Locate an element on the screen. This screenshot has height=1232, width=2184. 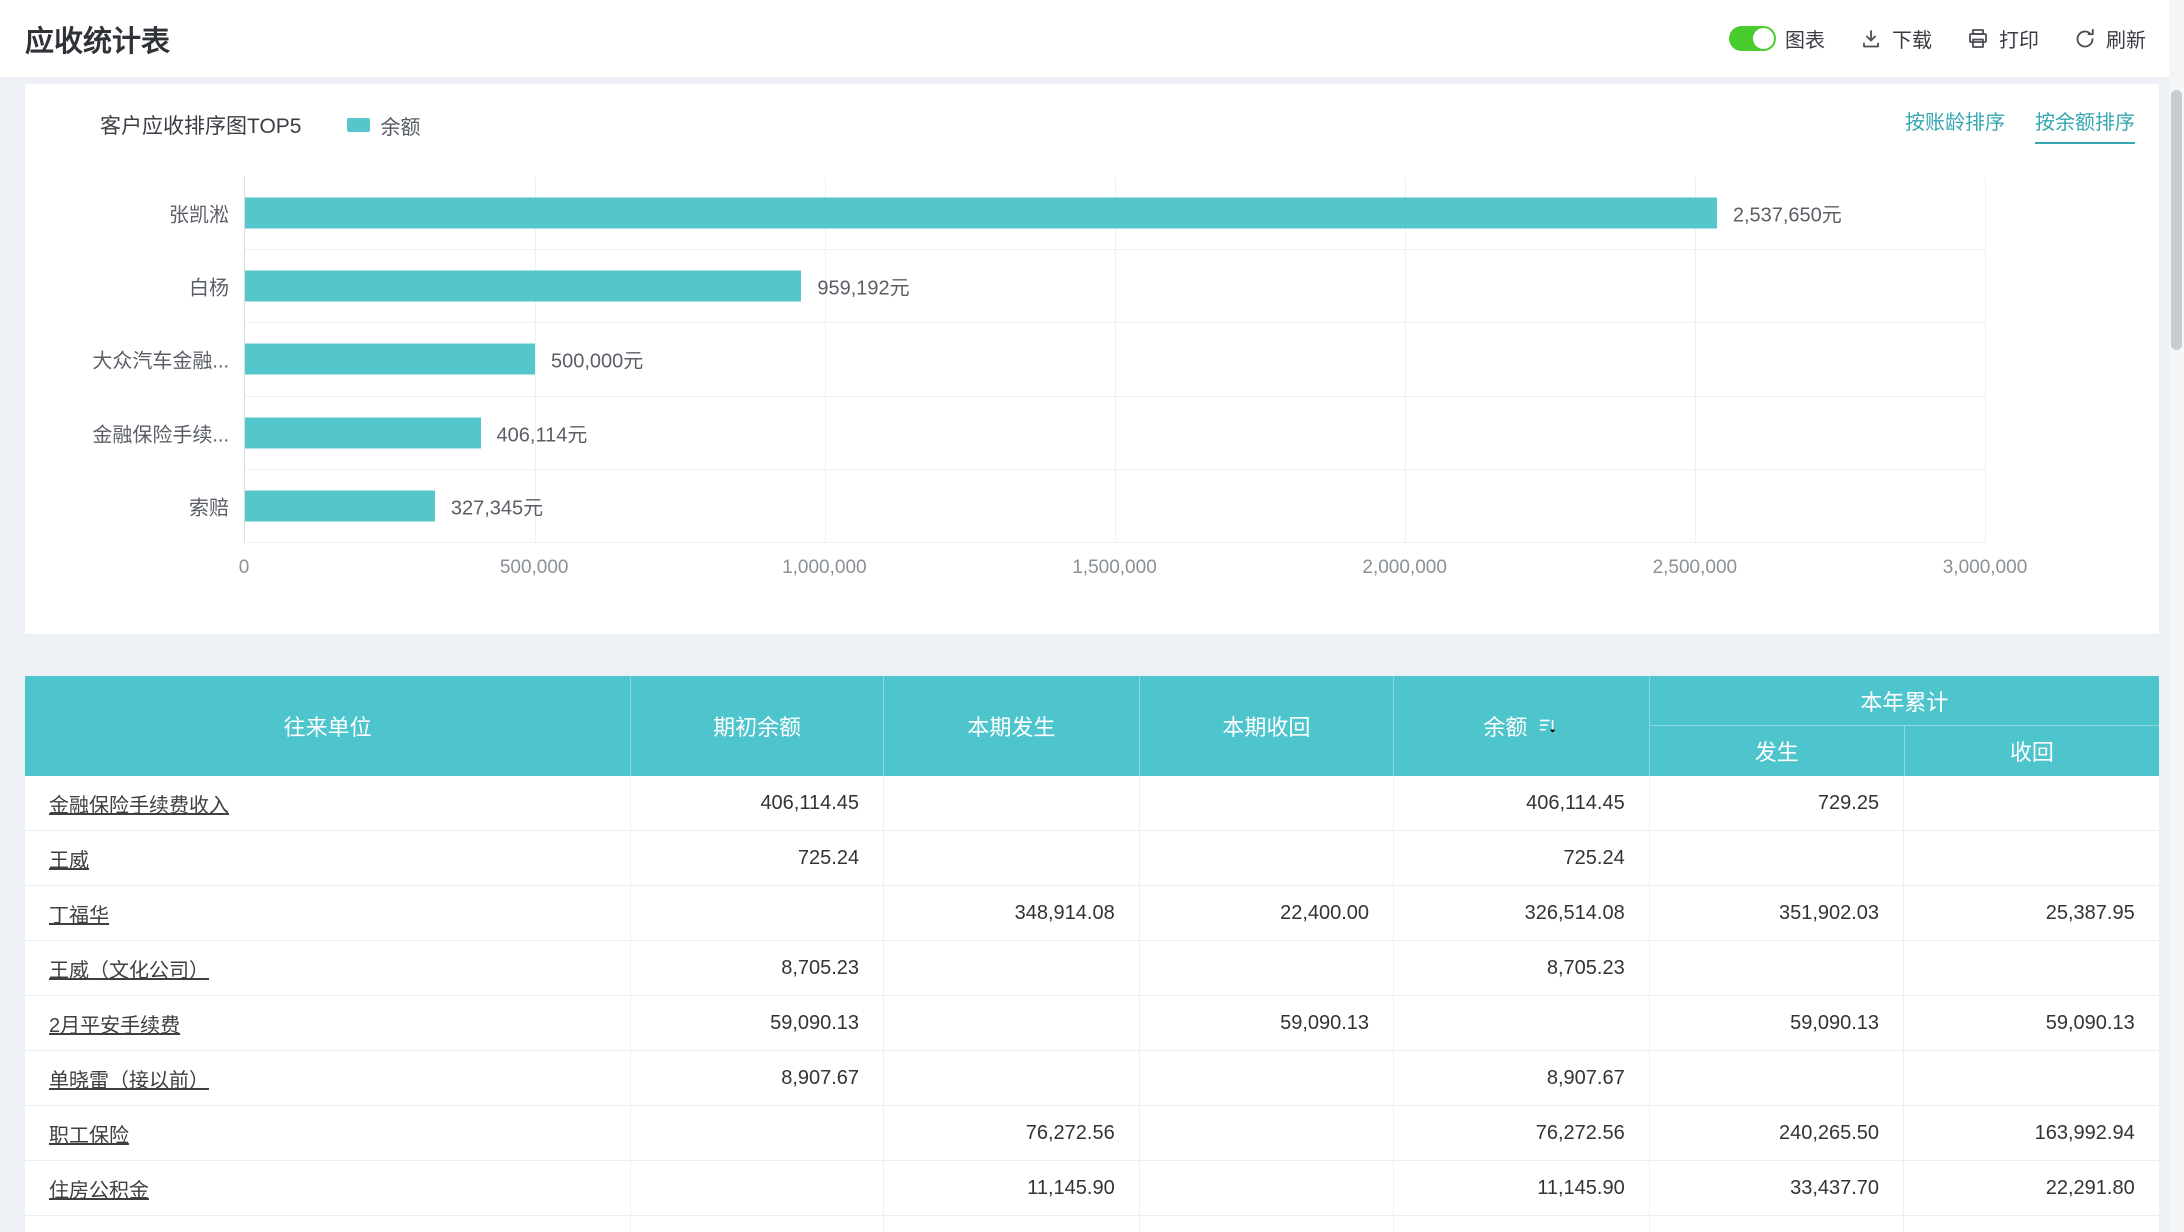
amount-cell: 22,400.00 is located at coordinates (1265, 913).